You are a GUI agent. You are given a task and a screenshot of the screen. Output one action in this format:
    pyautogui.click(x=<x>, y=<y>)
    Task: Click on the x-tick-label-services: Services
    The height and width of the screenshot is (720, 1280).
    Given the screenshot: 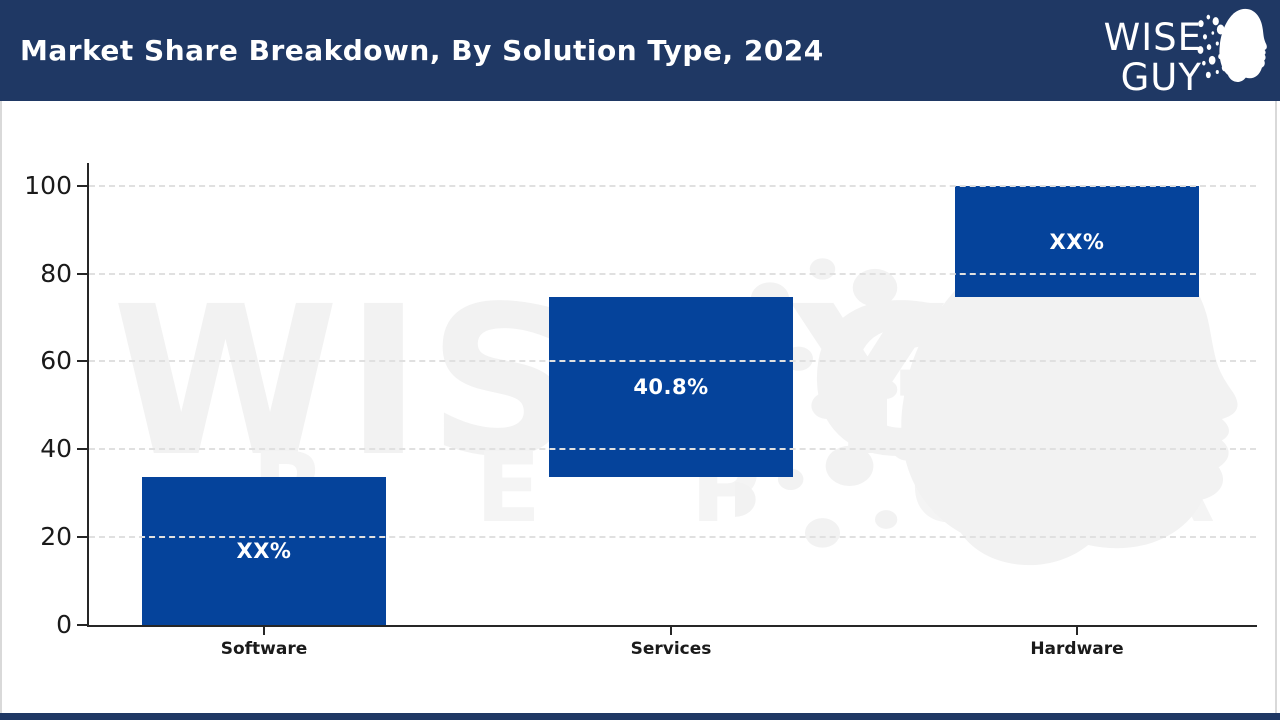 What is the action you would take?
    pyautogui.click(x=671, y=649)
    